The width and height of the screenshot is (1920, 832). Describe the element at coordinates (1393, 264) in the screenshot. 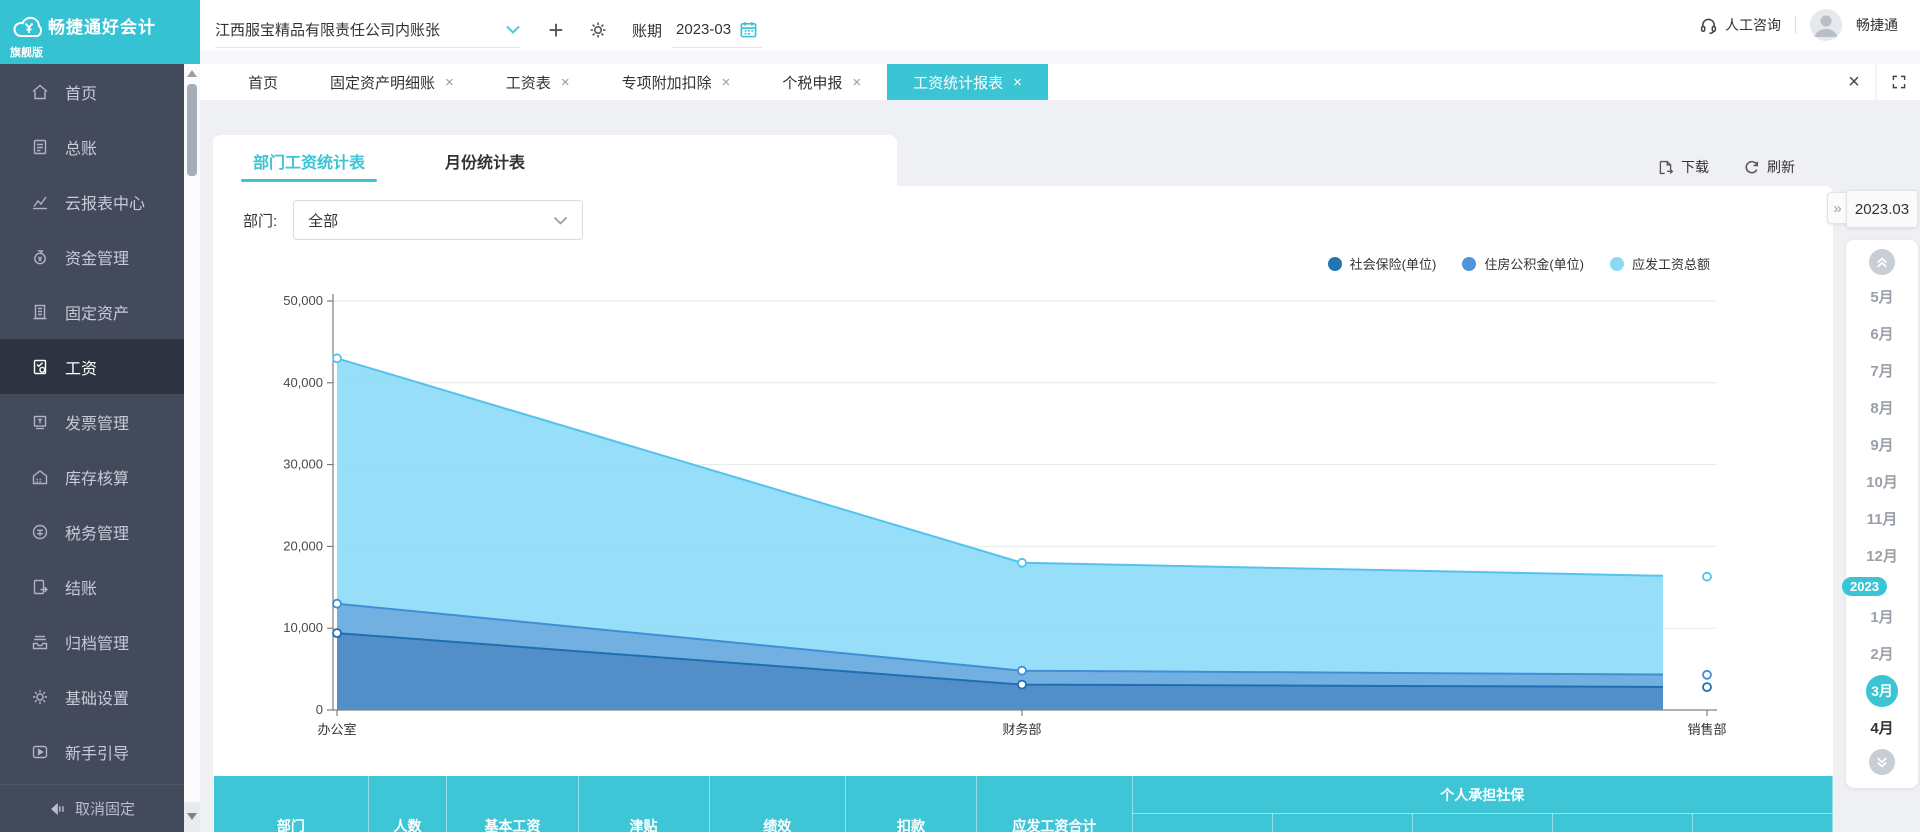

I see `legend-label: 社会保险(单位)` at that location.